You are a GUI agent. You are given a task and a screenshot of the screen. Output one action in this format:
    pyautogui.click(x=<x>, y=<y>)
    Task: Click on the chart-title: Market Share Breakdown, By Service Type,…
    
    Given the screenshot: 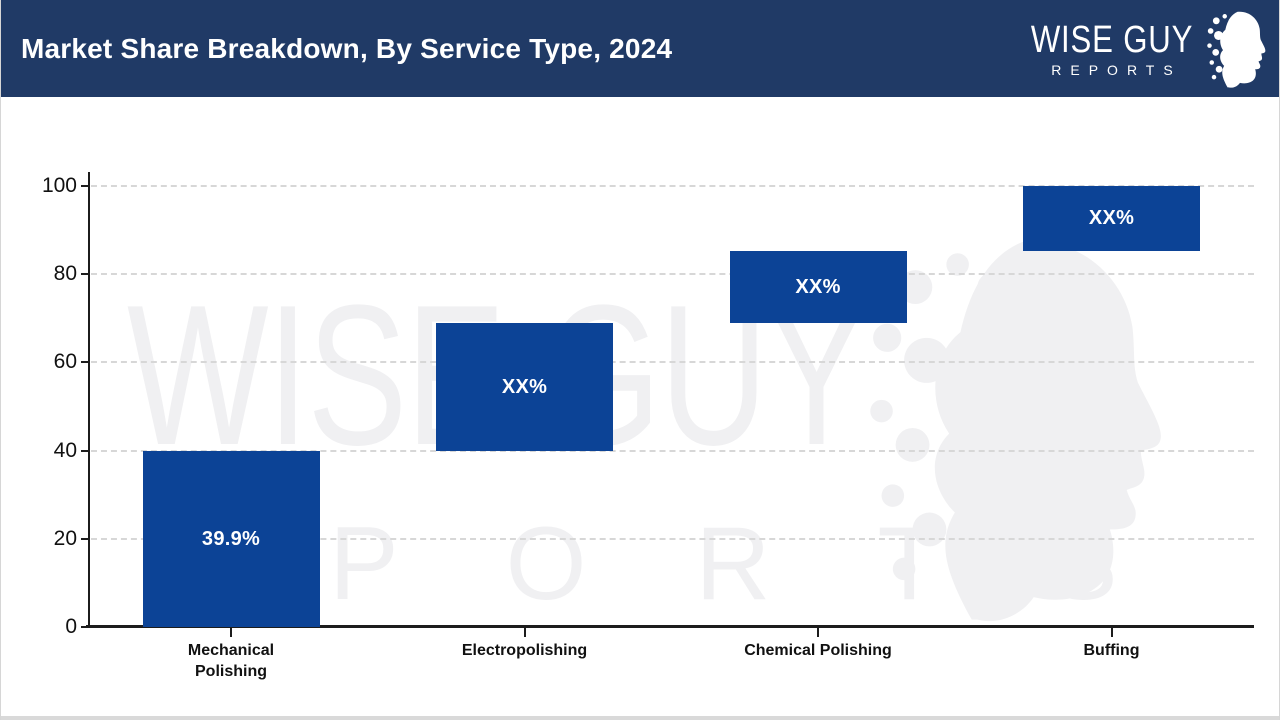 What is the action you would take?
    pyautogui.click(x=347, y=48)
    